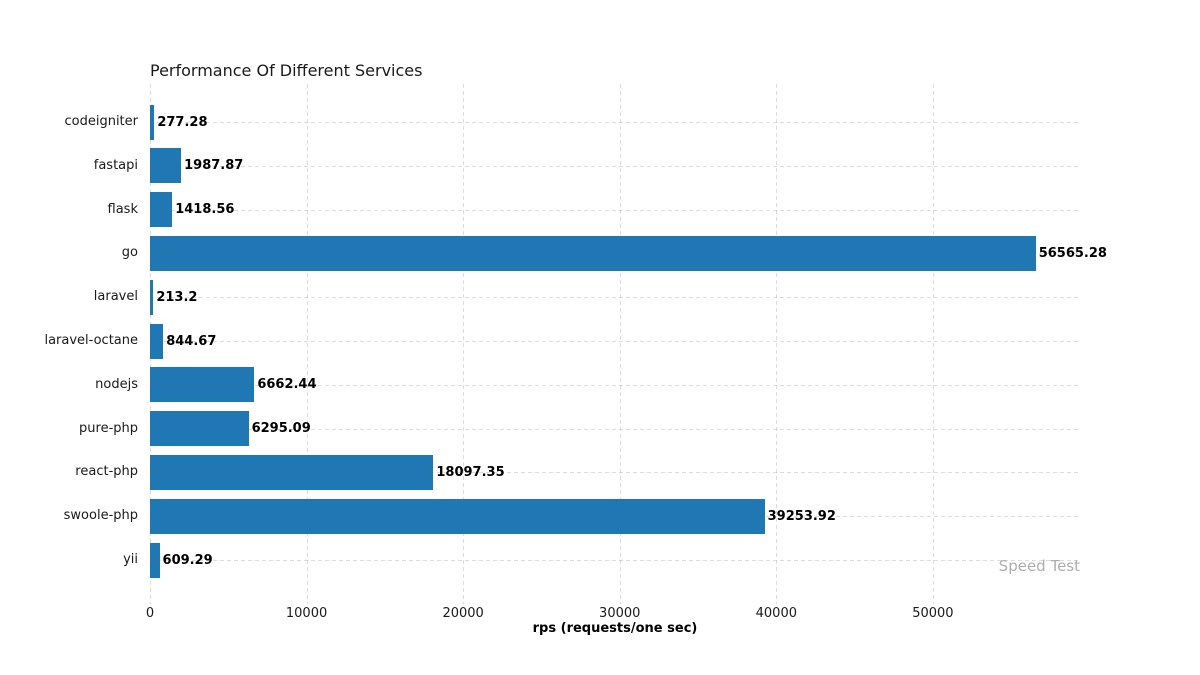 This screenshot has width=1200, height=675. What do you see at coordinates (470, 472) in the screenshot?
I see `bar-value-label: 18097.35` at bounding box center [470, 472].